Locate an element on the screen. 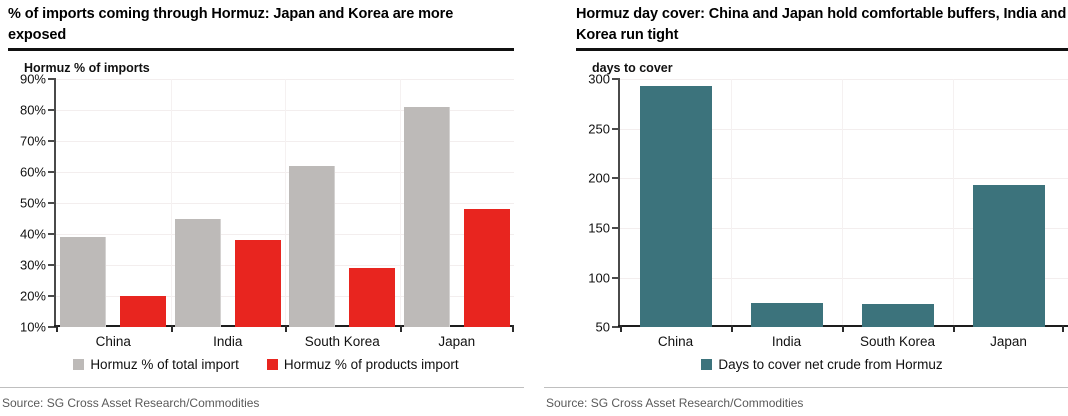 Image resolution: width=1068 pixels, height=416 pixels. legend-item: Hormuz % of total import is located at coordinates (156, 364).